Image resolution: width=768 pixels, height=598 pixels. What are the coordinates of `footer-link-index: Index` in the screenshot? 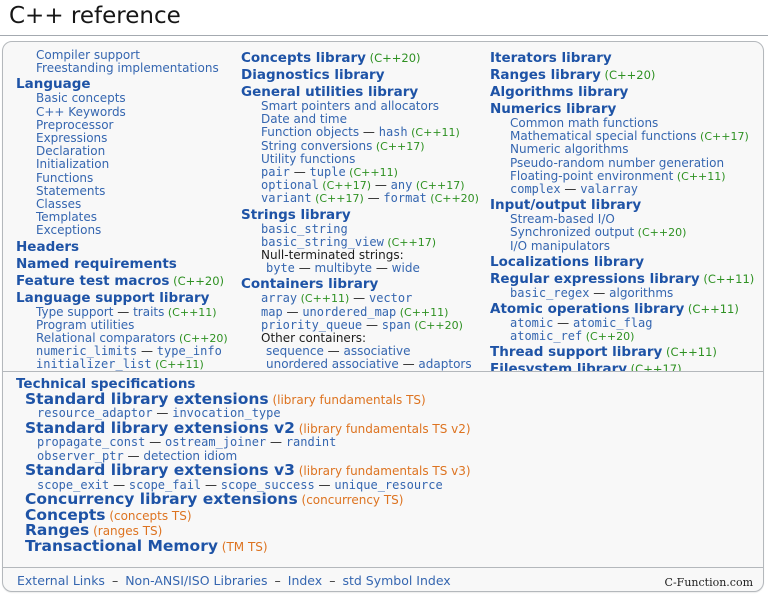 It's located at (305, 580).